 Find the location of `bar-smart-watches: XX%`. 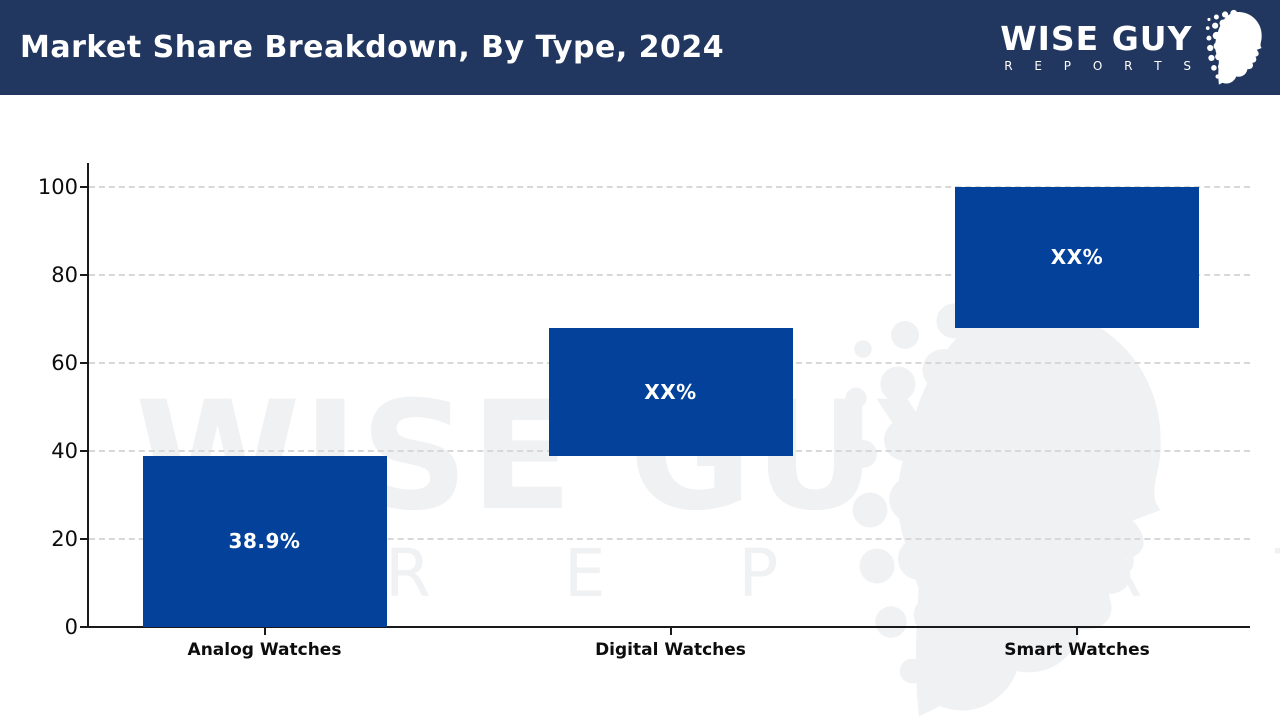

bar-smart-watches: XX% is located at coordinates (1077, 257).